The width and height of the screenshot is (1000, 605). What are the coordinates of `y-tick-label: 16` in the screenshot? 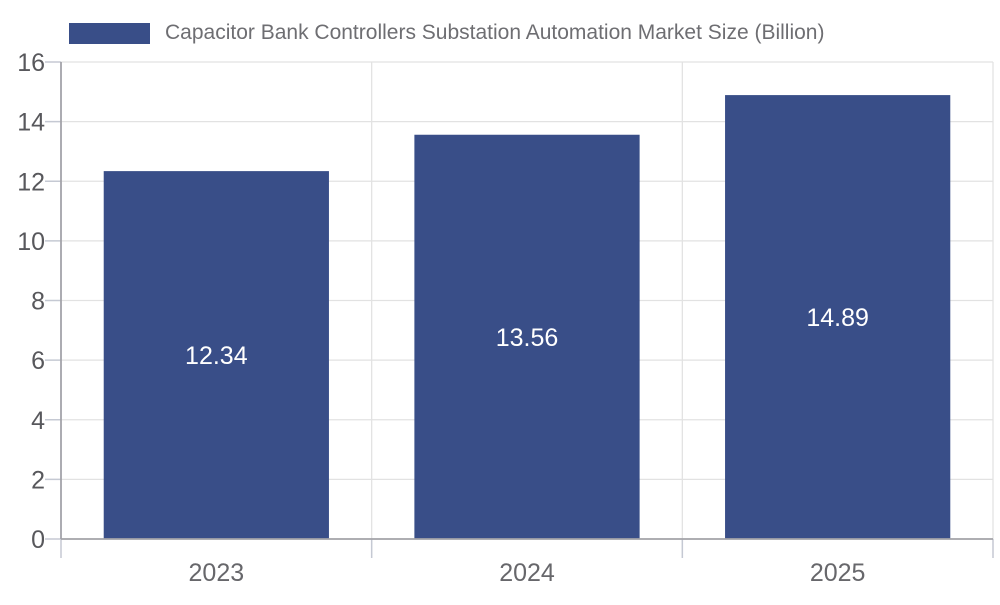 It's located at (31, 63).